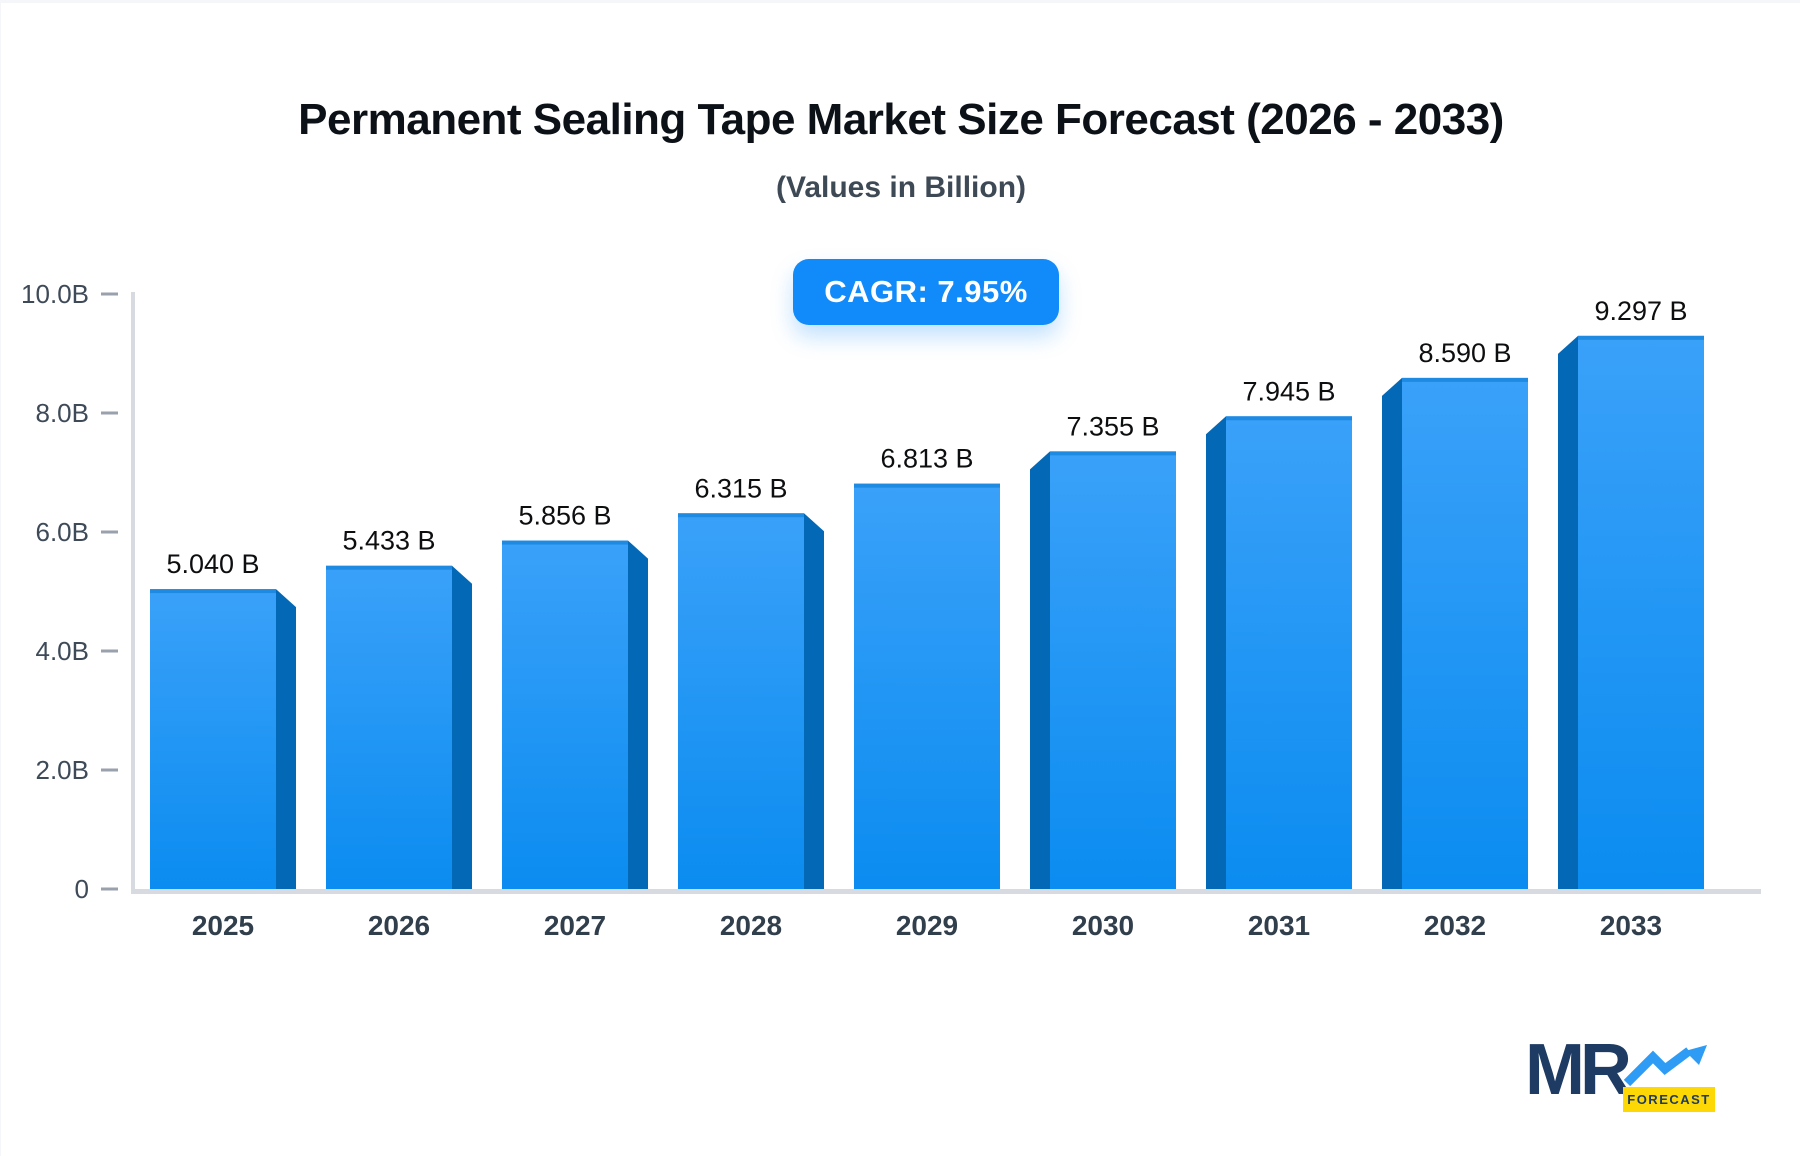  I want to click on bar-group-2033: 9.297 B 2033, so click(1631, 618).